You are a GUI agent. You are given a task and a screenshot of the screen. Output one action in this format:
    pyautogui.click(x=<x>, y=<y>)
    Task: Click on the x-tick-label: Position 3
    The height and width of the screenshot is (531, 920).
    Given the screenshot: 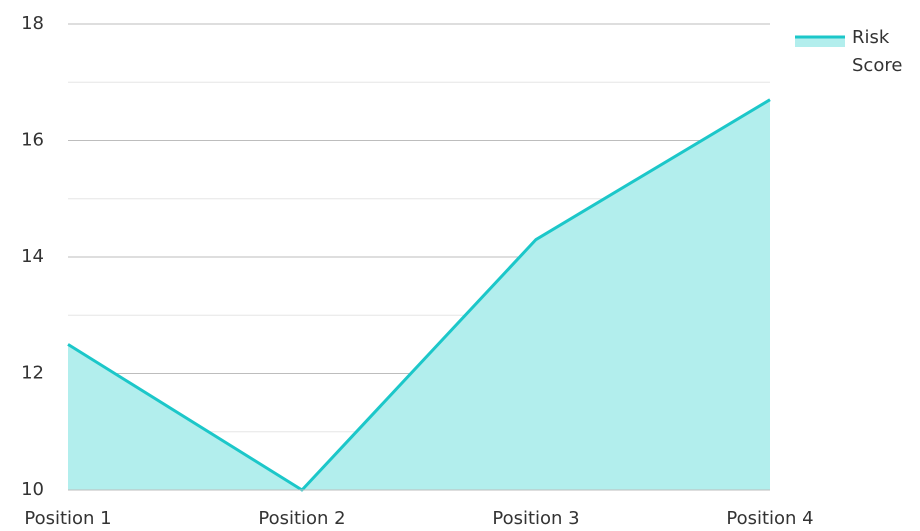 What is the action you would take?
    pyautogui.click(x=535, y=518)
    